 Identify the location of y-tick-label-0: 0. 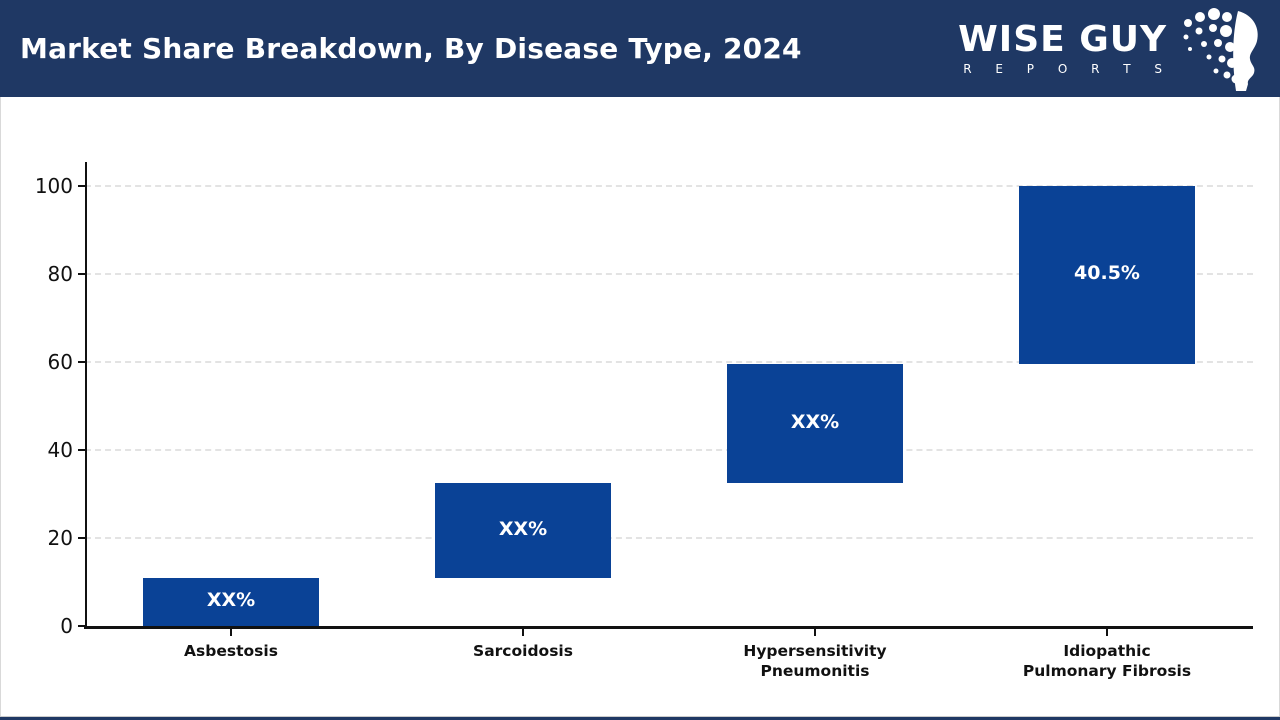
(66, 626).